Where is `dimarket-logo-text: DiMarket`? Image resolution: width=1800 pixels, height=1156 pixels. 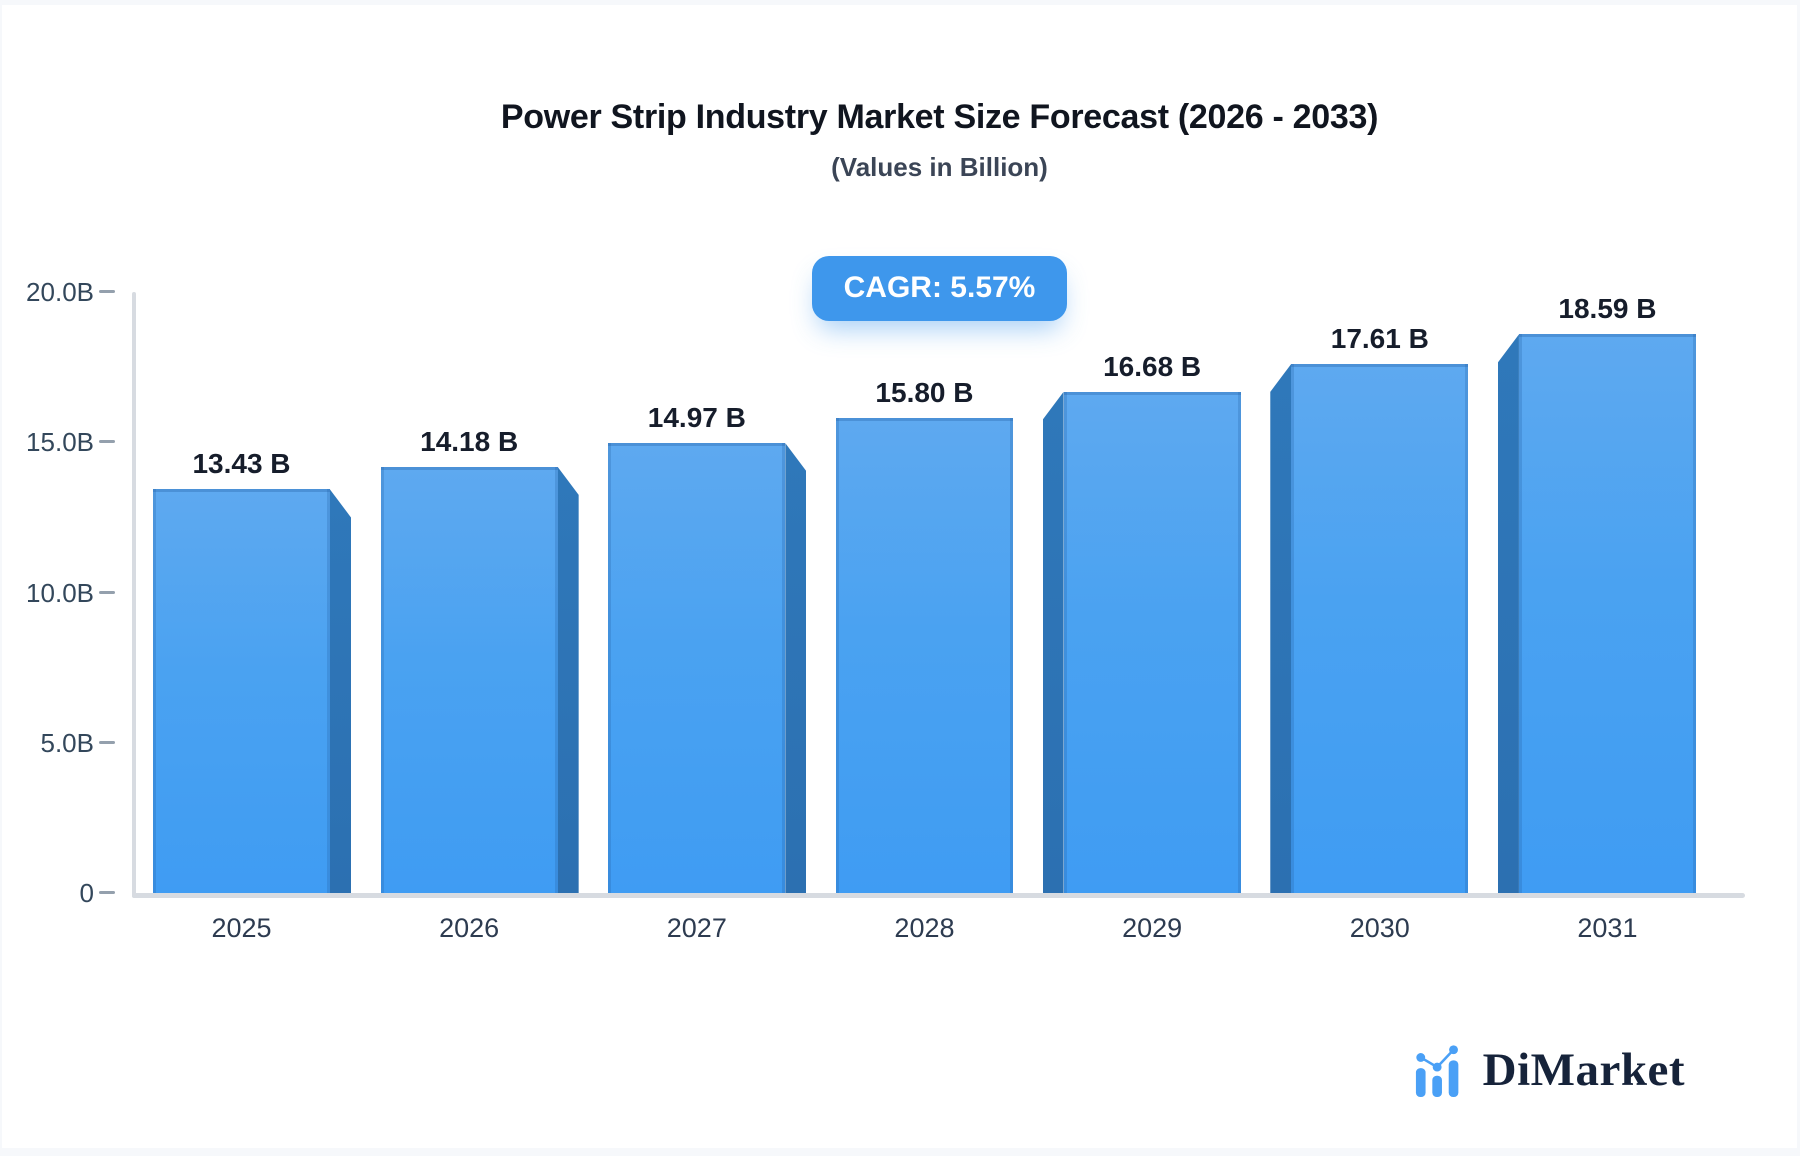 dimarket-logo-text: DiMarket is located at coordinates (1583, 1070).